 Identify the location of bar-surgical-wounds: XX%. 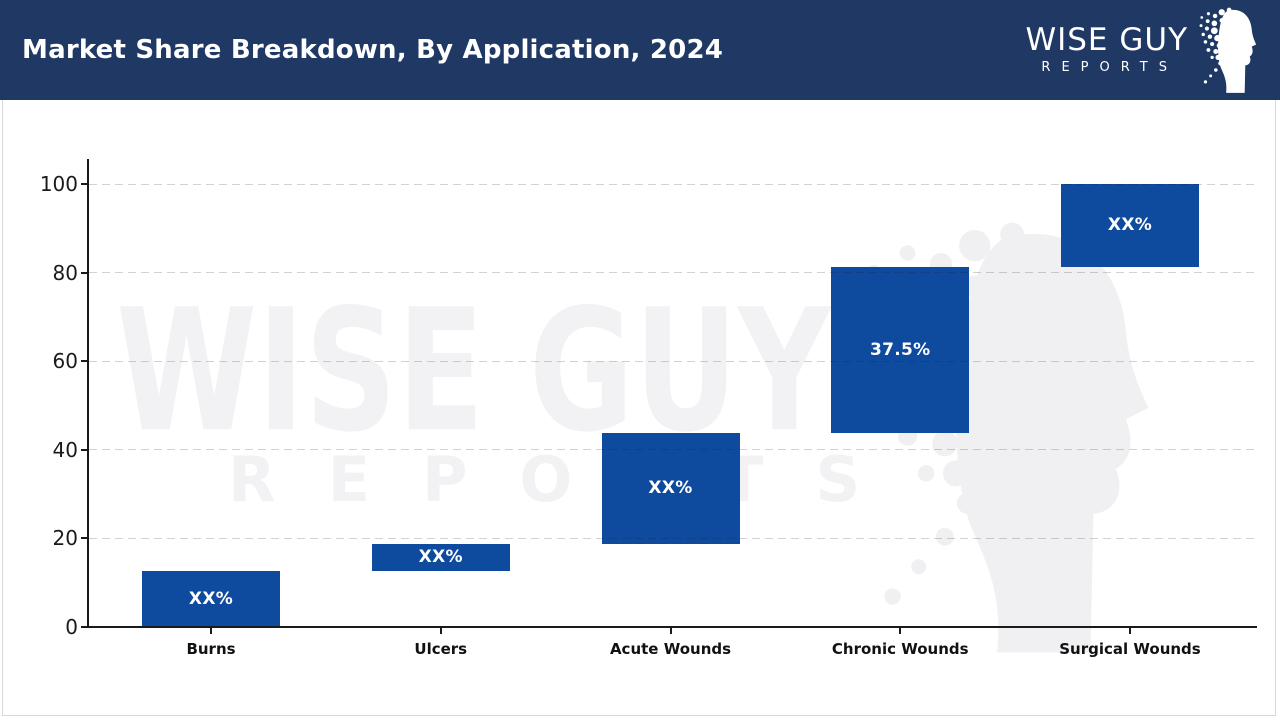
(1130, 225).